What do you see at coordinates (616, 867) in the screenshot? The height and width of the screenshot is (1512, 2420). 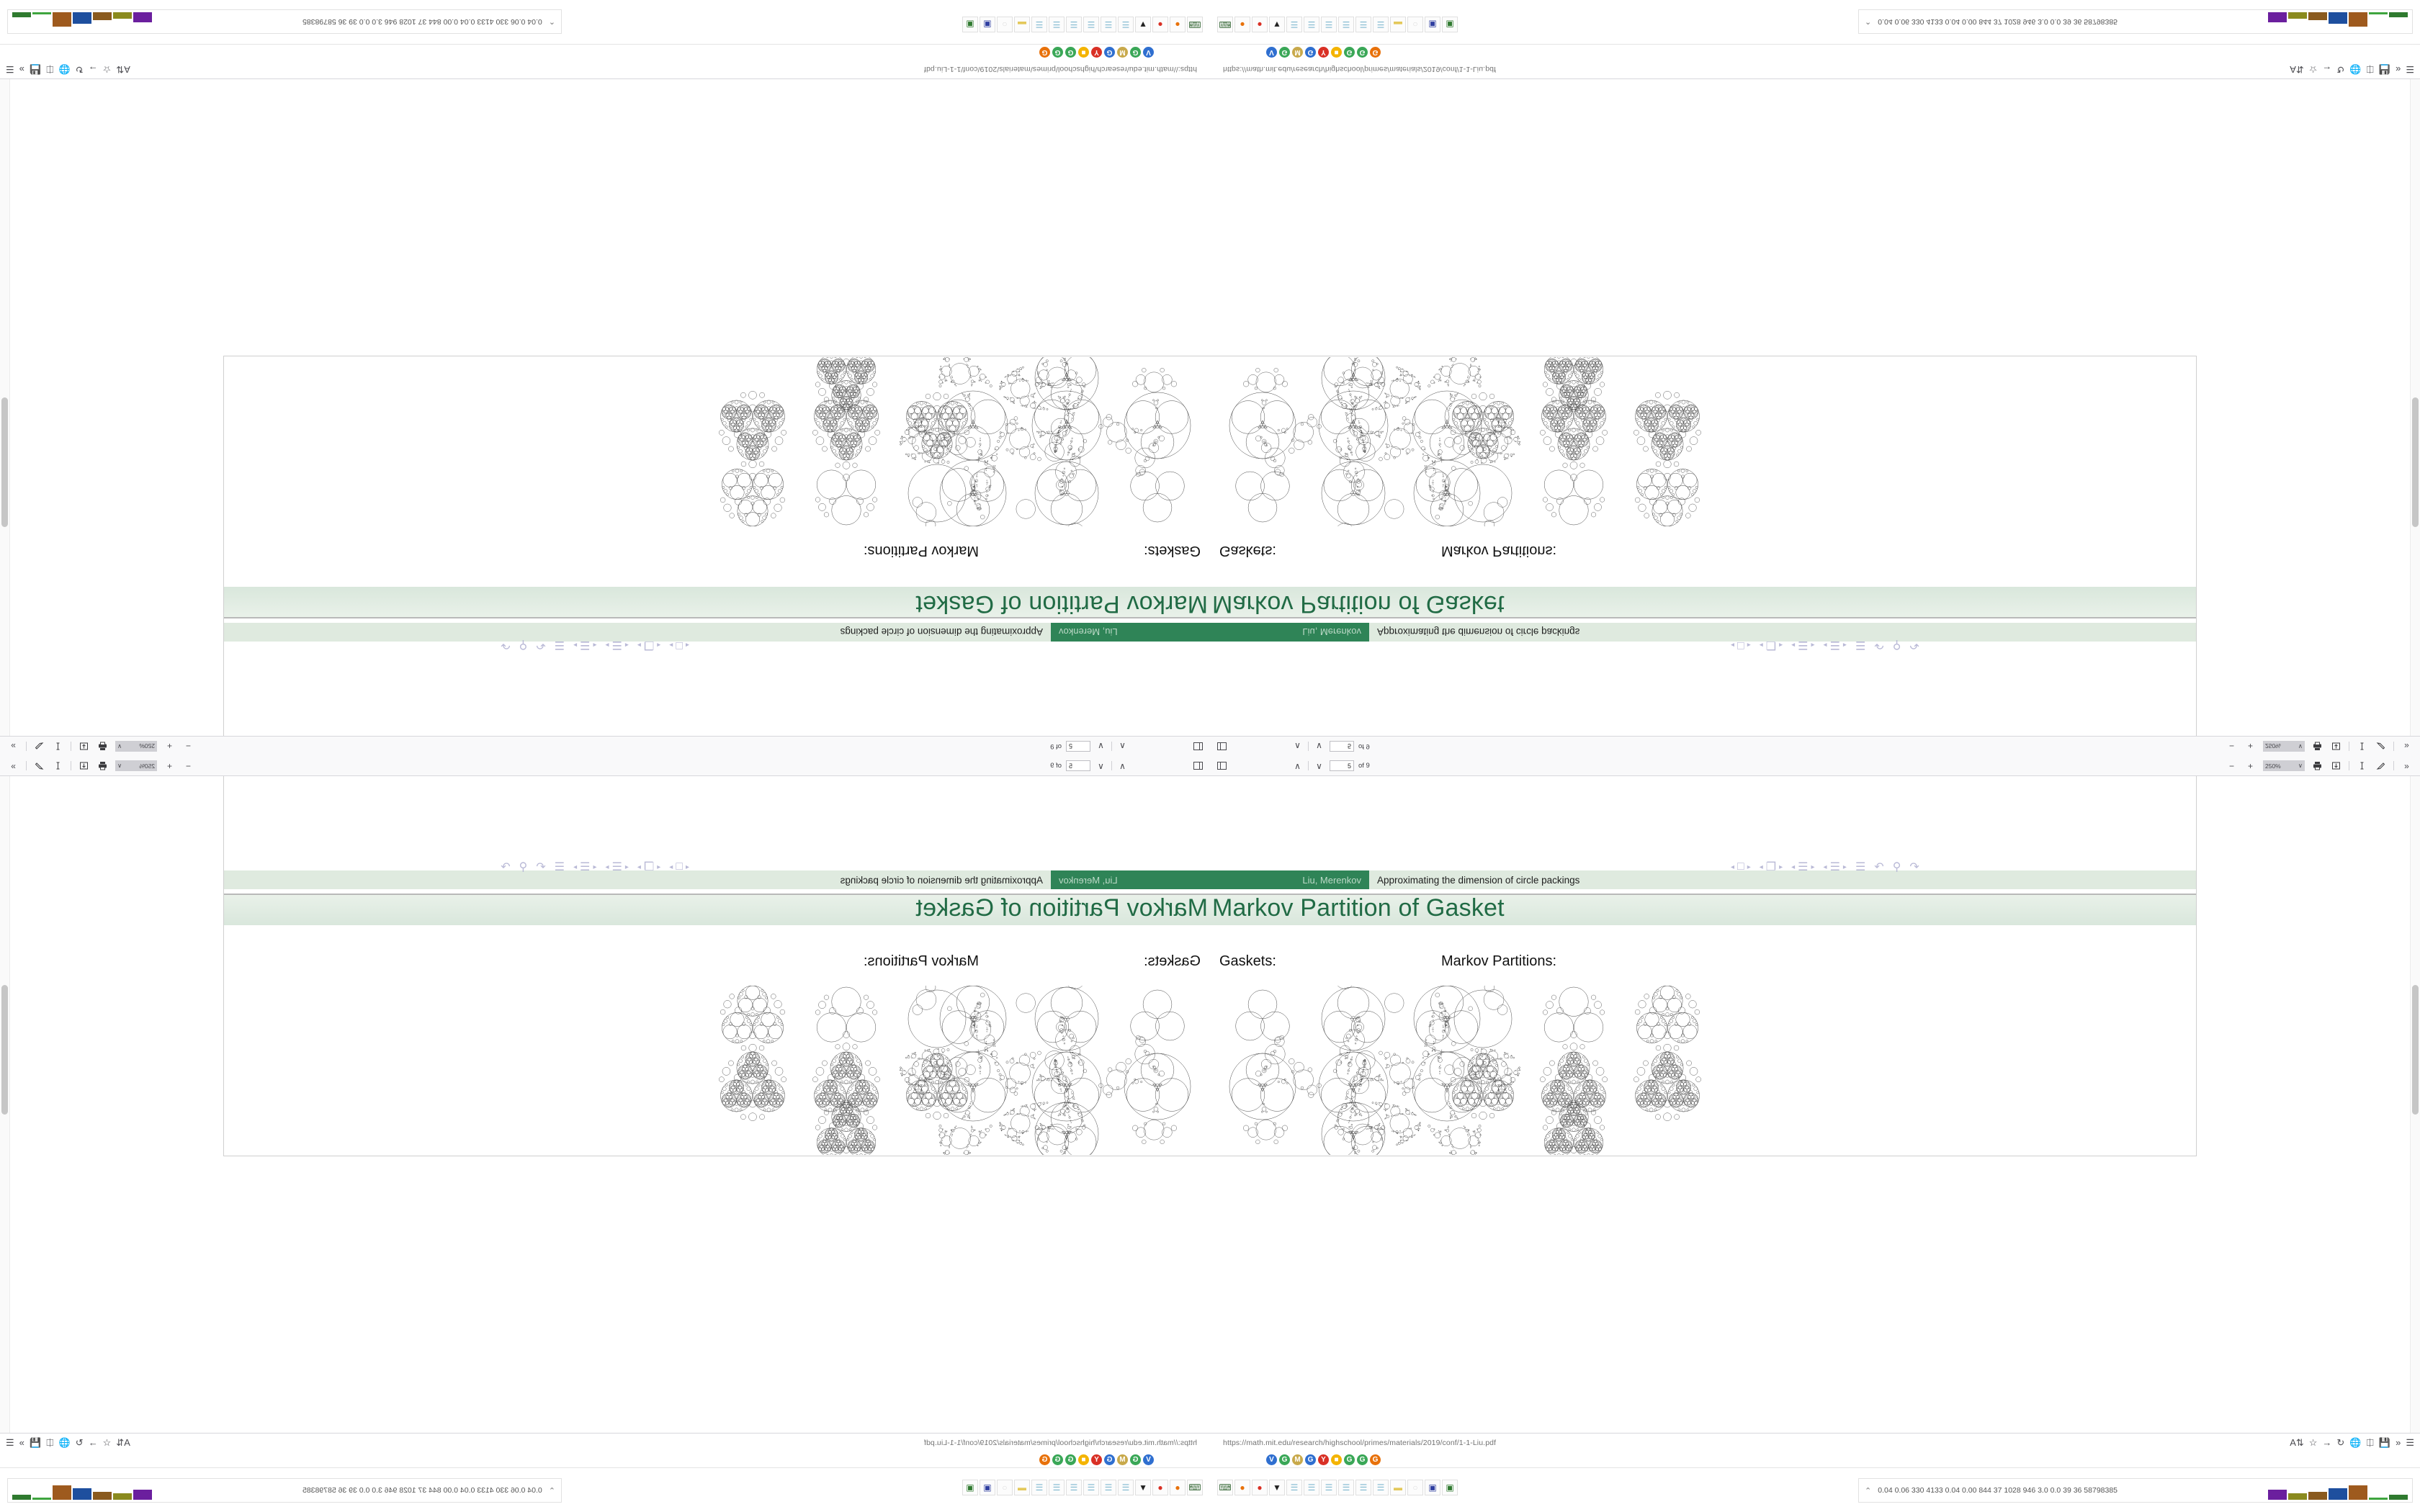 I see `subsection-nav: ◂ ☰ ▸` at bounding box center [616, 867].